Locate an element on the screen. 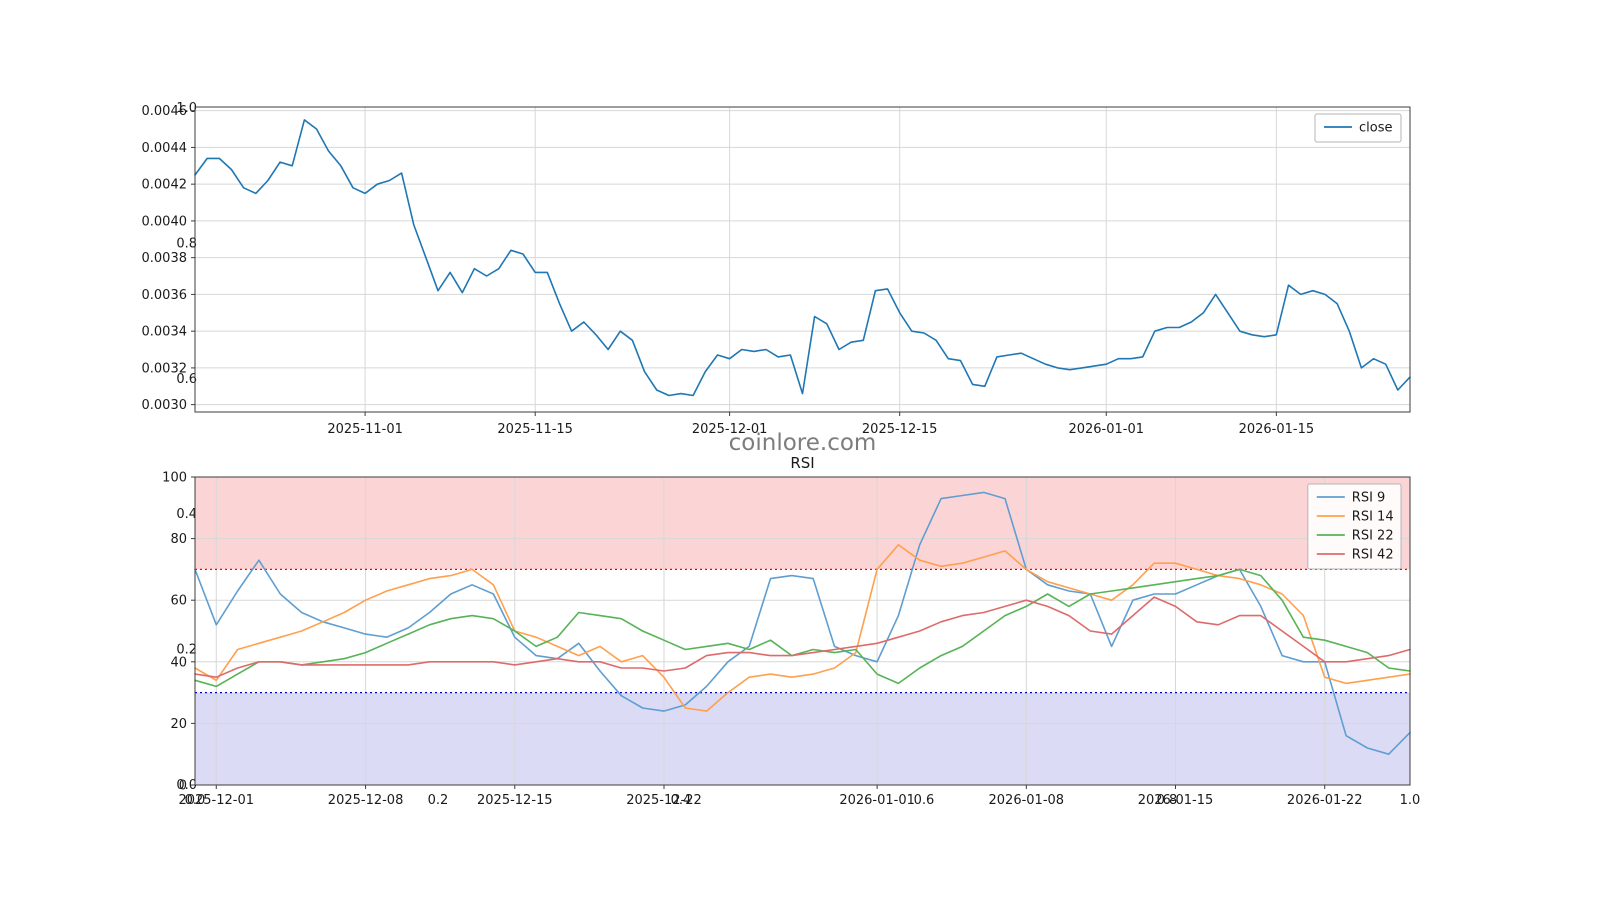 Image resolution: width=1600 pixels, height=900 pixels. legend-label: close is located at coordinates (1375, 128).